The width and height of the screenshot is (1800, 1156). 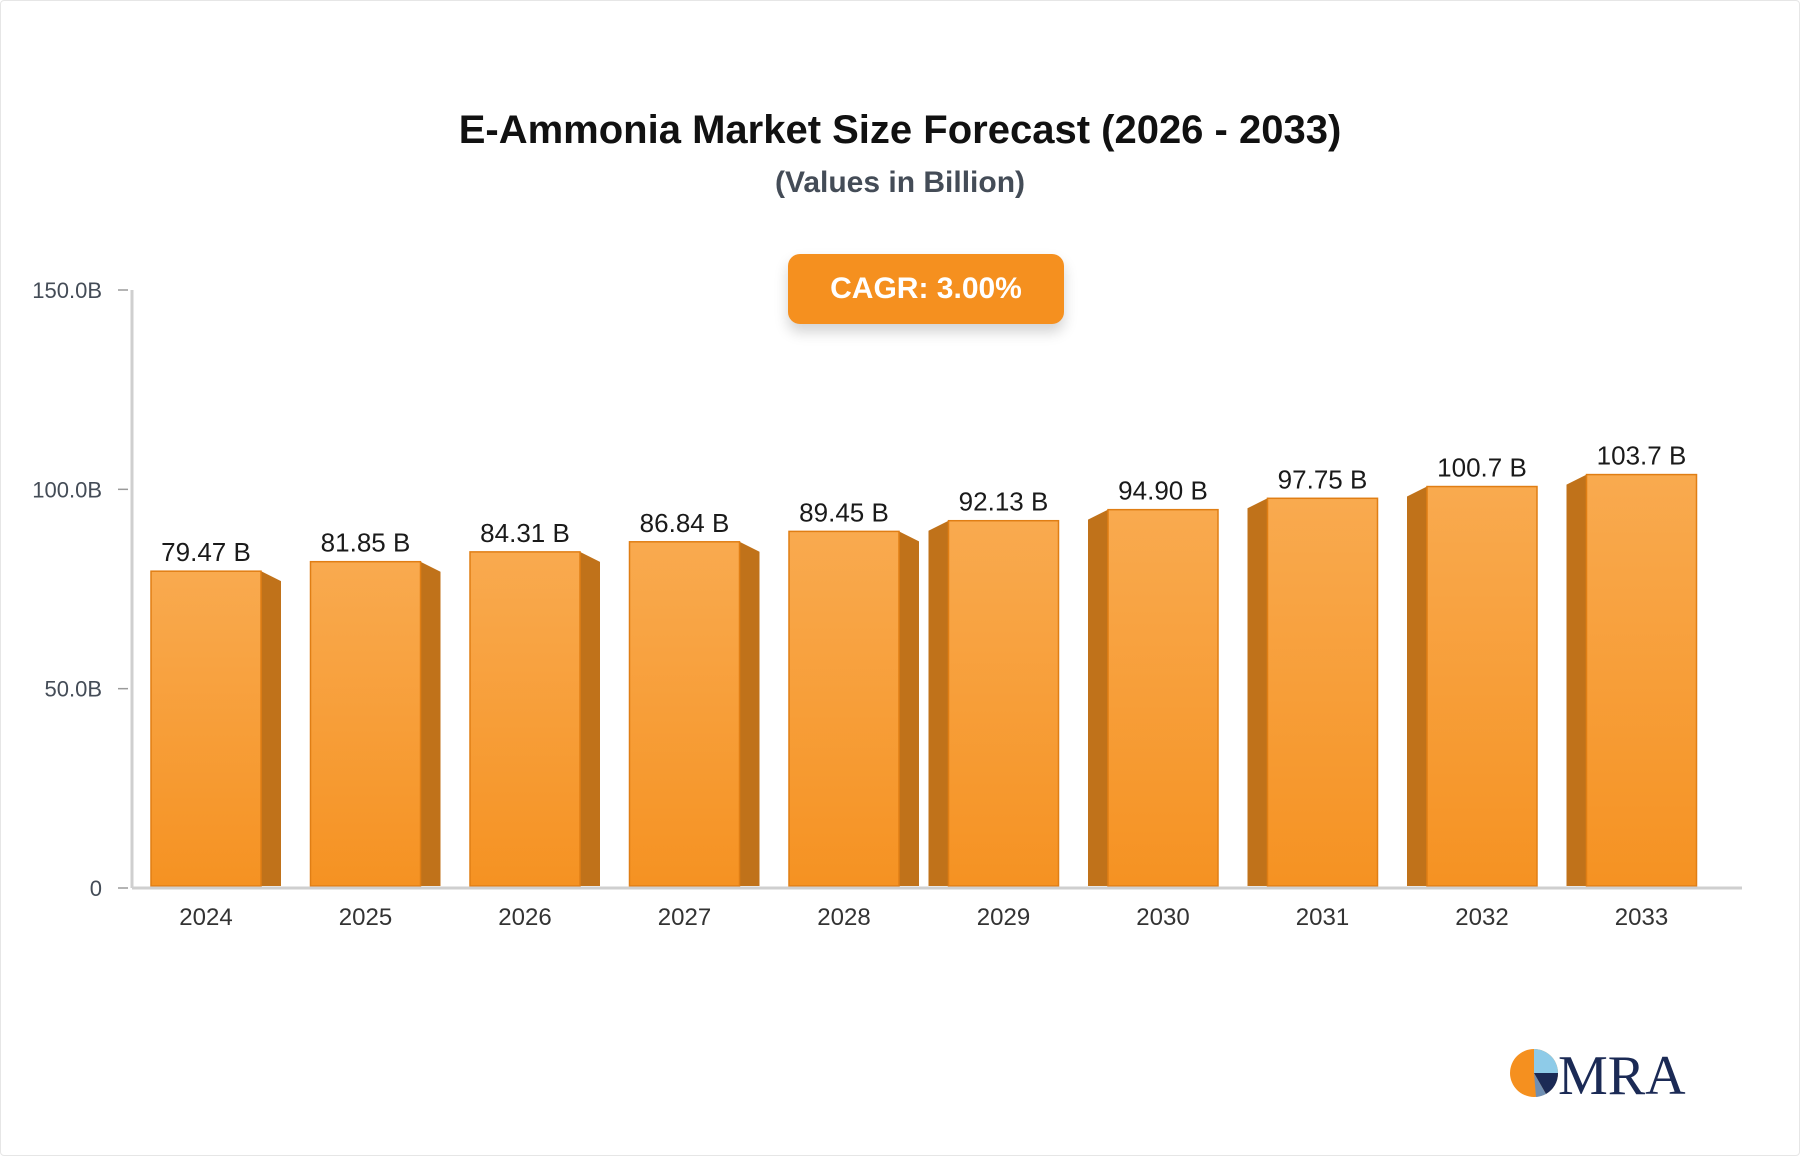 I want to click on cagr-badge: CAGR: 3.00%, so click(x=926, y=289).